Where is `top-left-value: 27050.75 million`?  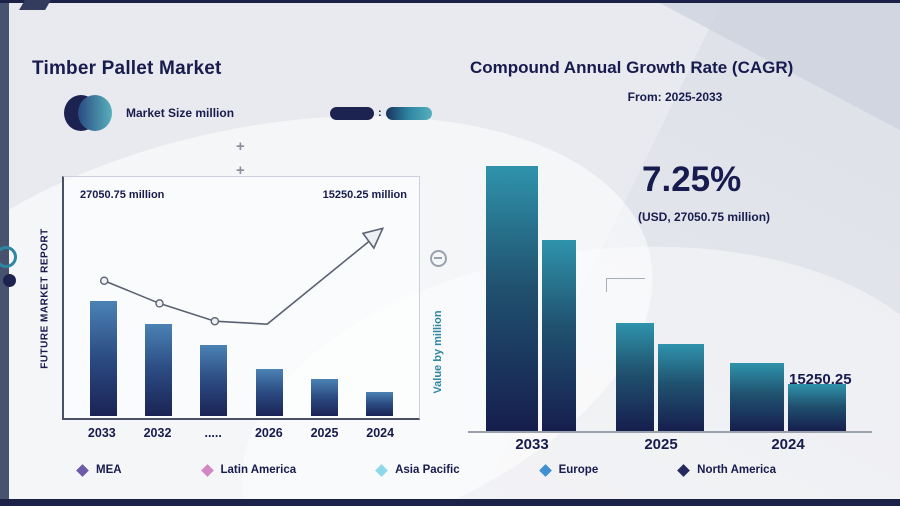
top-left-value: 27050.75 million is located at coordinates (122, 195).